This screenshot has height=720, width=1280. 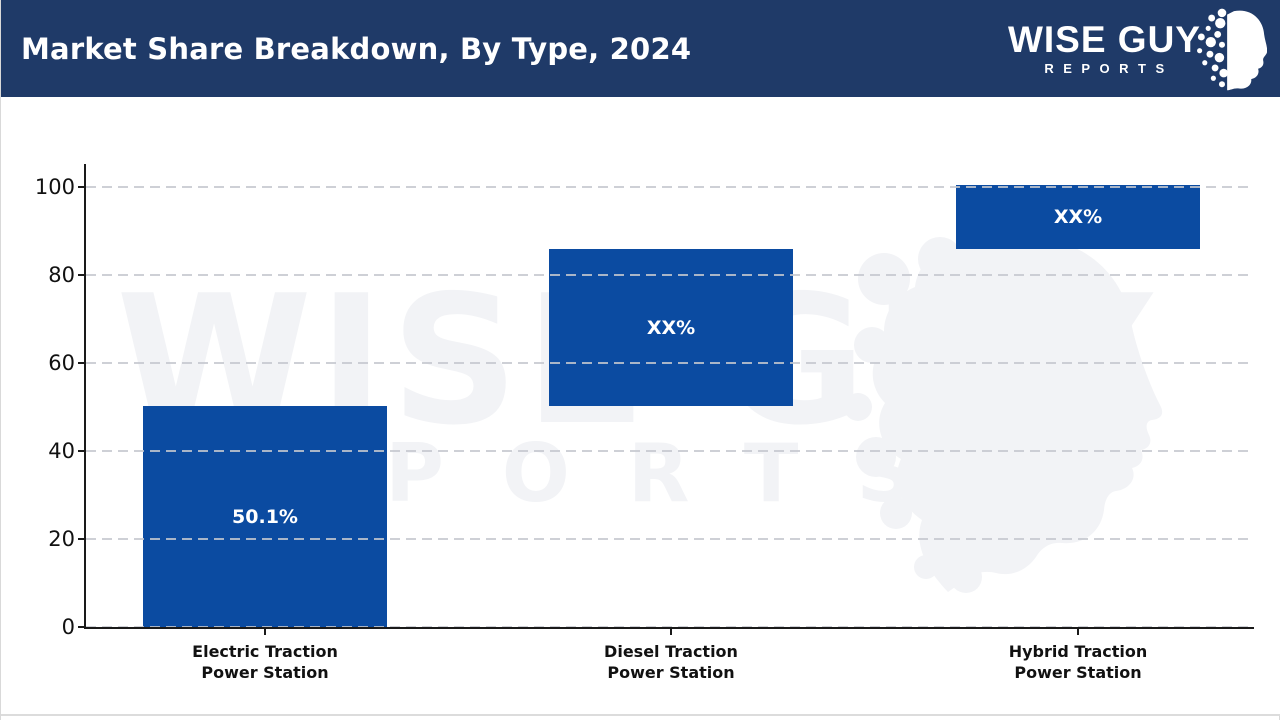 I want to click on bar-segment-0: 50.1%, so click(x=265, y=516).